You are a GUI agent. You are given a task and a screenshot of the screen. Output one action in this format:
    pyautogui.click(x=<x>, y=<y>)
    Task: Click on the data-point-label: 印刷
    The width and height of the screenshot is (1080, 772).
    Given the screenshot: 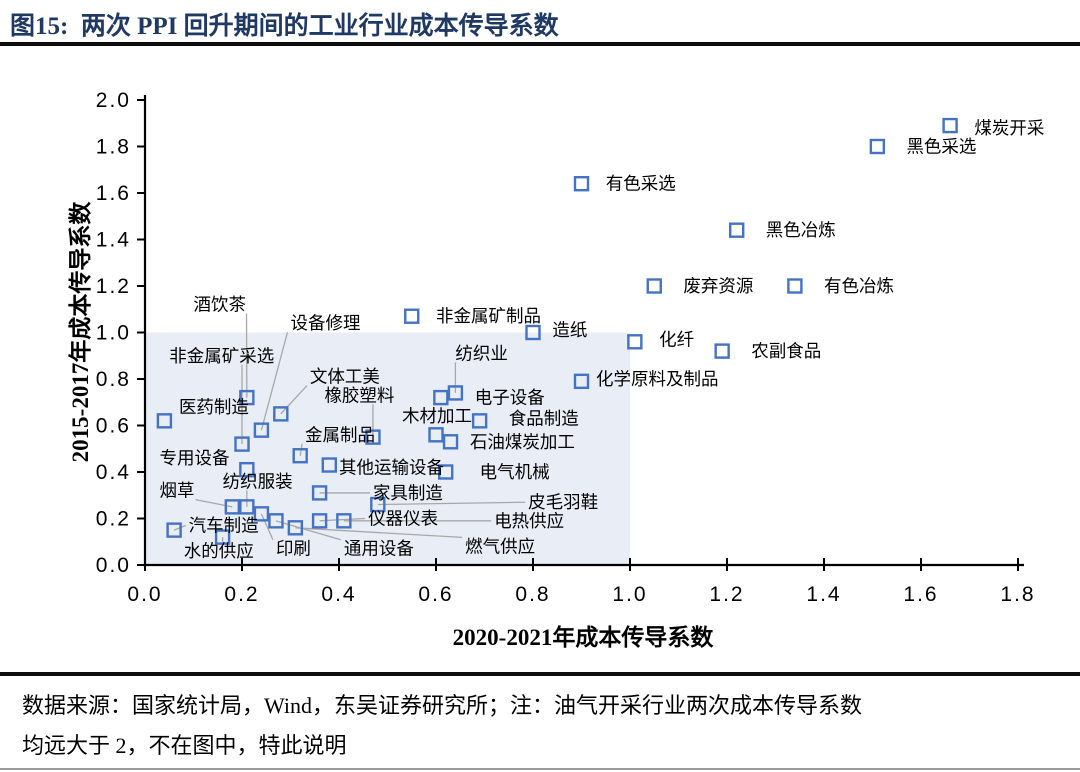 What is the action you would take?
    pyautogui.click(x=293, y=549)
    